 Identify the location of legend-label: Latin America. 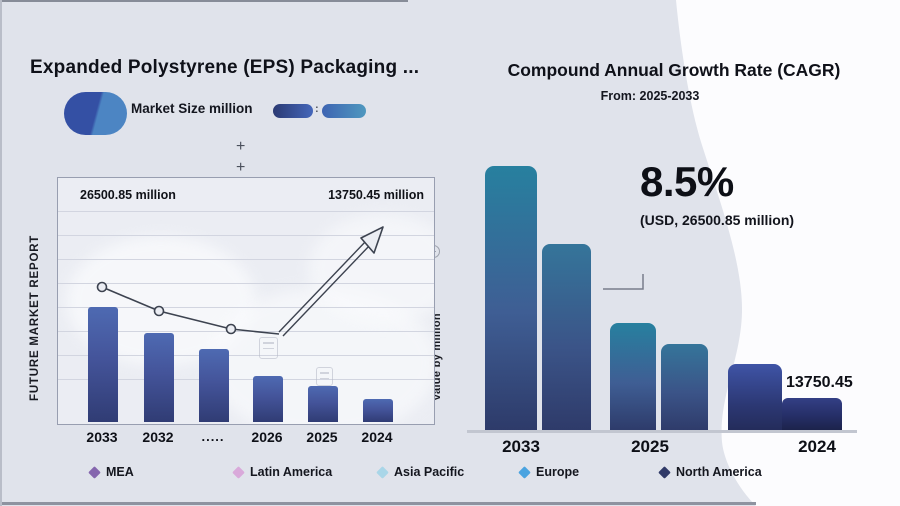
(291, 472).